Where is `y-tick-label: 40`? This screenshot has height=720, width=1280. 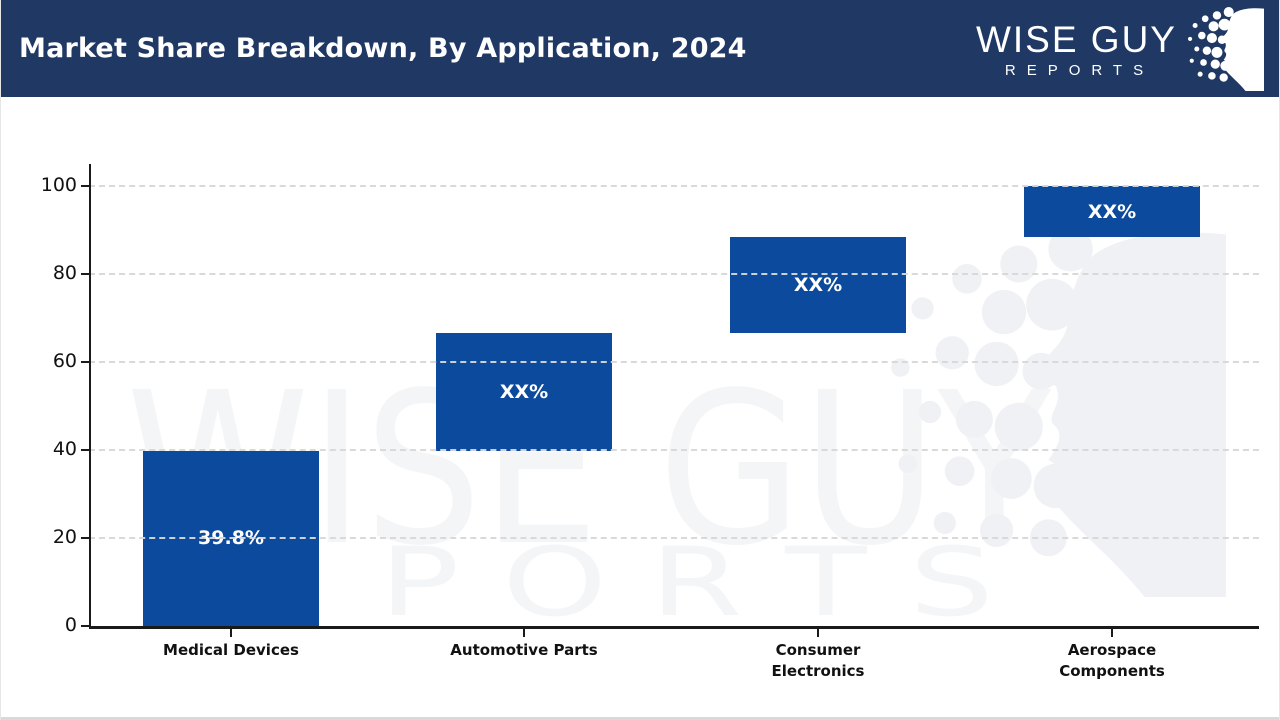
y-tick-label: 40 is located at coordinates (64, 449).